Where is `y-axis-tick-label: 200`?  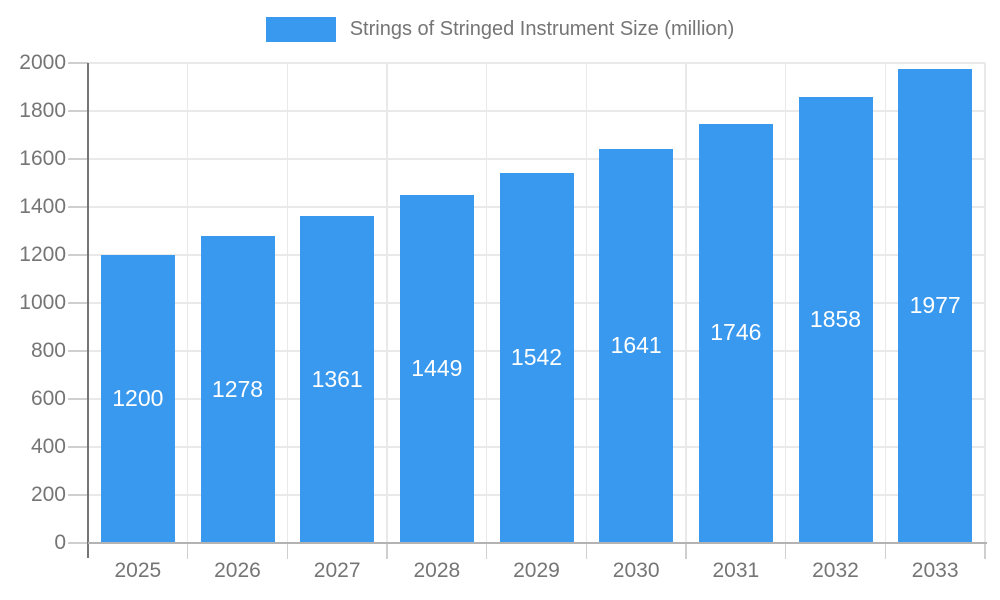
y-axis-tick-label: 200 is located at coordinates (48, 494).